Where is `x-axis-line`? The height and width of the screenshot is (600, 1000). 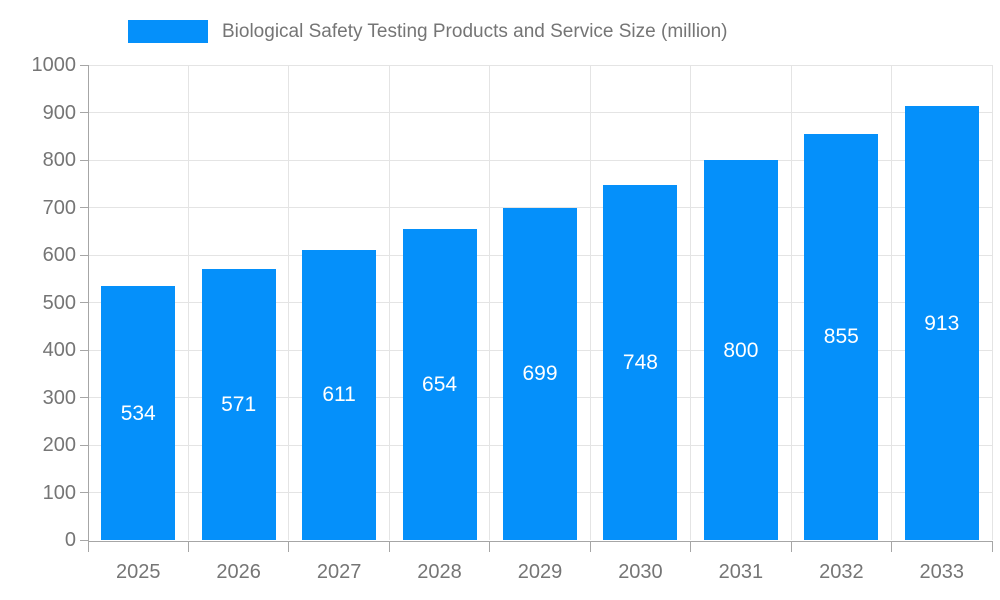
x-axis-line is located at coordinates (540, 541).